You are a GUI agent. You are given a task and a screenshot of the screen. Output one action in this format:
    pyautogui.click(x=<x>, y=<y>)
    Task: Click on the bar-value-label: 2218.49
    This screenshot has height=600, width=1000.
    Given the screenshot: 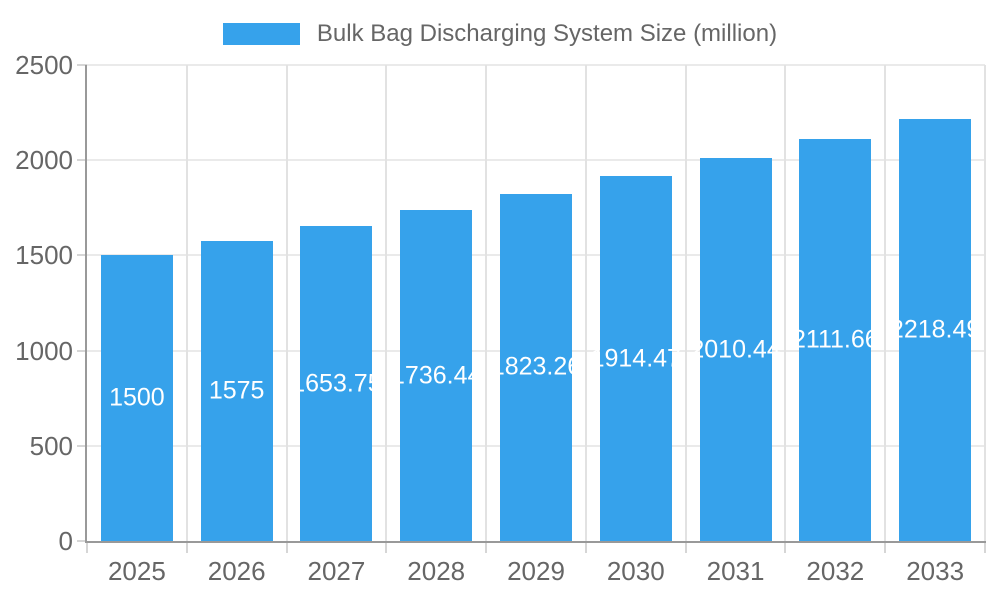 What is the action you would take?
    pyautogui.click(x=935, y=329)
    